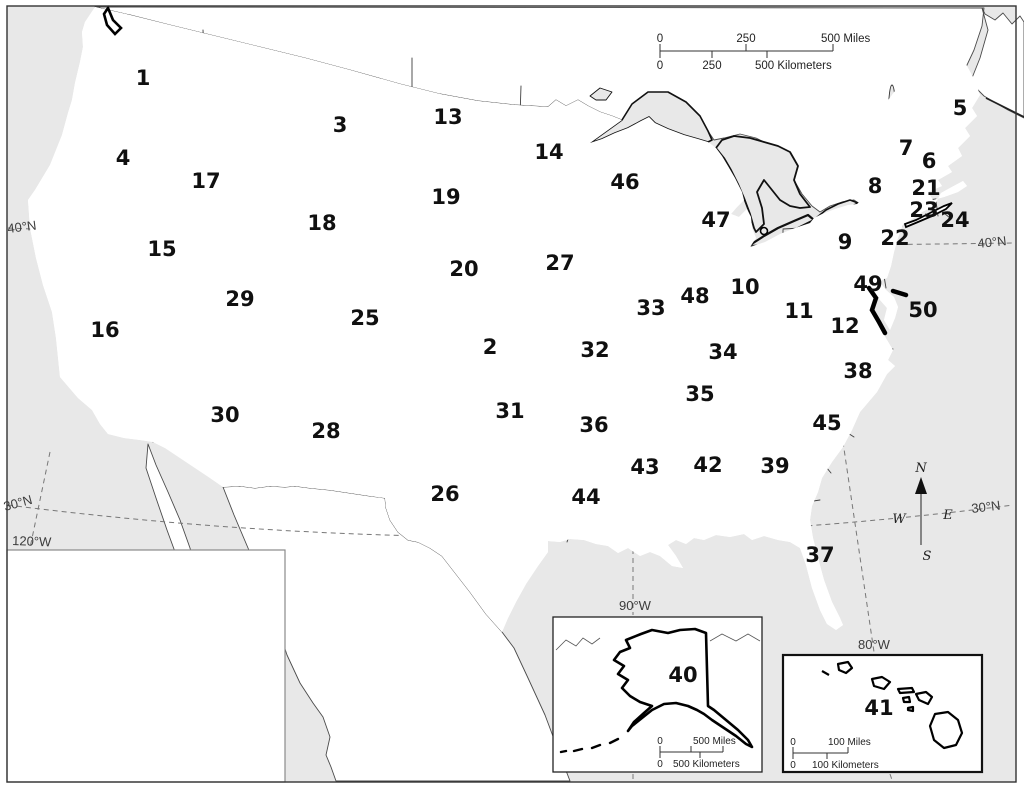  I want to click on state-number-14: 14, so click(548, 152).